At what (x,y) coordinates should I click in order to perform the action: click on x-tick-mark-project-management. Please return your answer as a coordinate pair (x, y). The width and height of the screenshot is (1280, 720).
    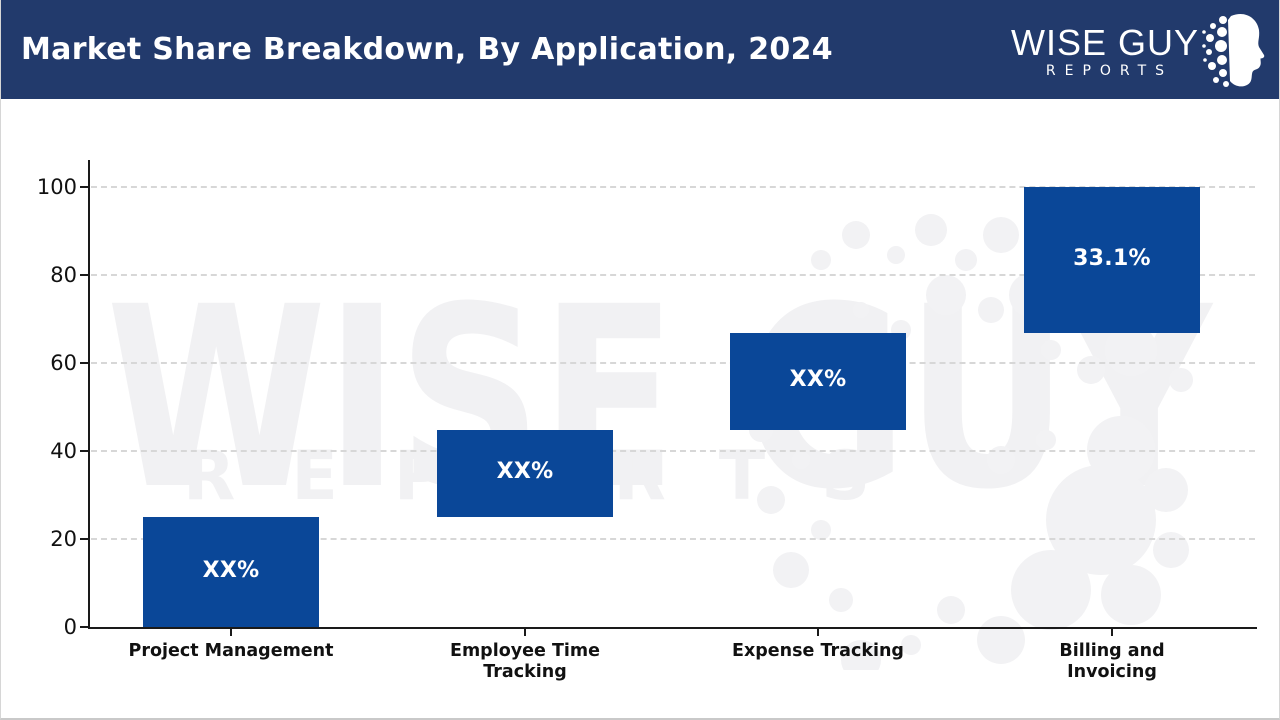
    Looking at the image, I should click on (231, 632).